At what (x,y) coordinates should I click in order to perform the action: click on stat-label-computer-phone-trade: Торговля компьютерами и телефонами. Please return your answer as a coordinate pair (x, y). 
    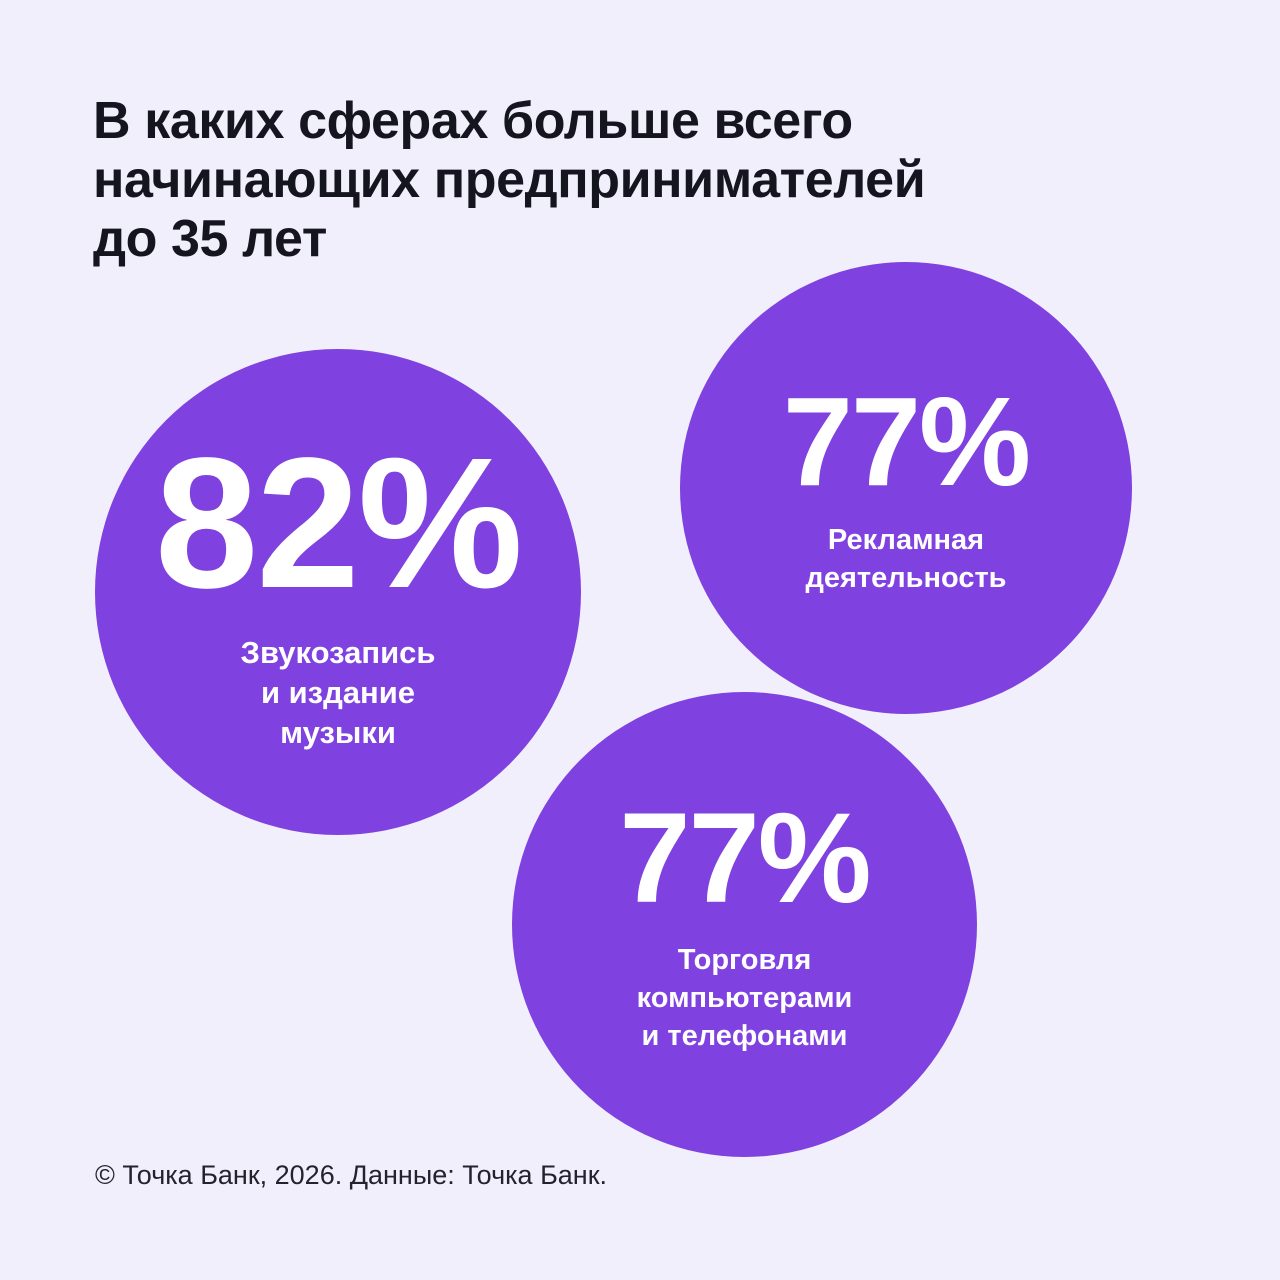
    Looking at the image, I should click on (745, 998).